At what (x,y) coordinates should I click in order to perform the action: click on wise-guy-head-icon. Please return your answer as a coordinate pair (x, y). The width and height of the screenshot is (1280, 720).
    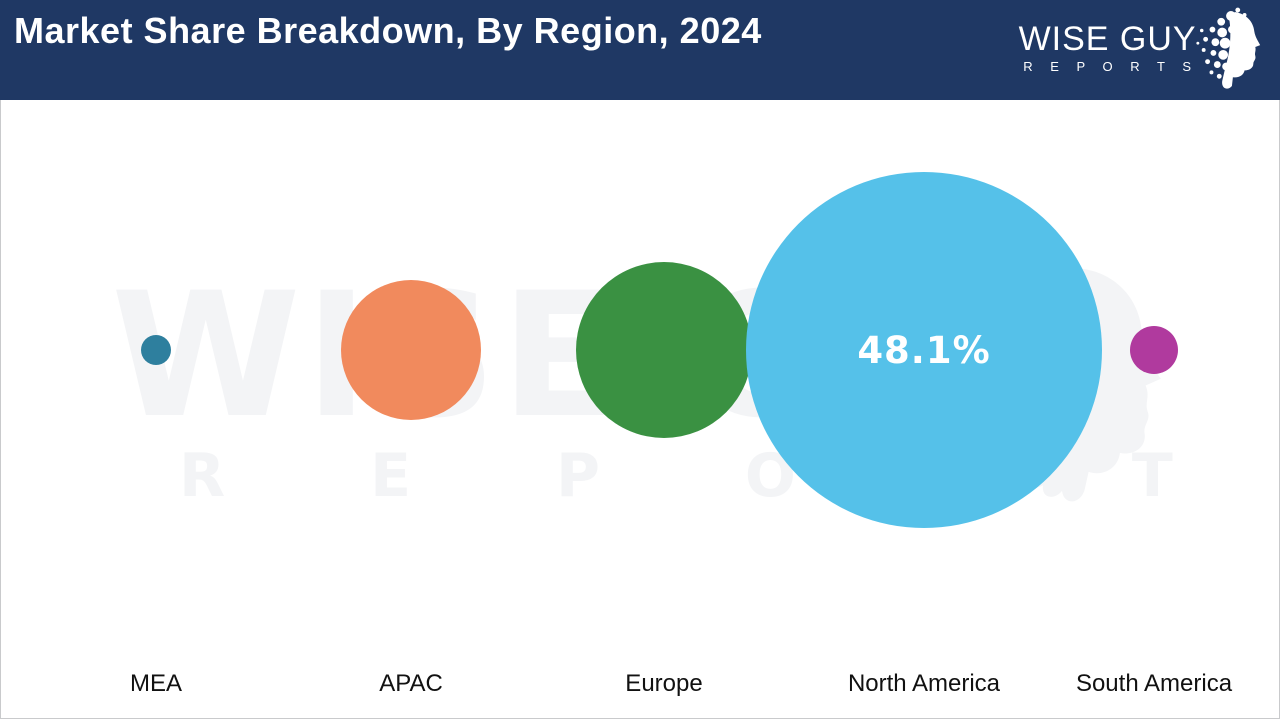
    Looking at the image, I should click on (1228, 48).